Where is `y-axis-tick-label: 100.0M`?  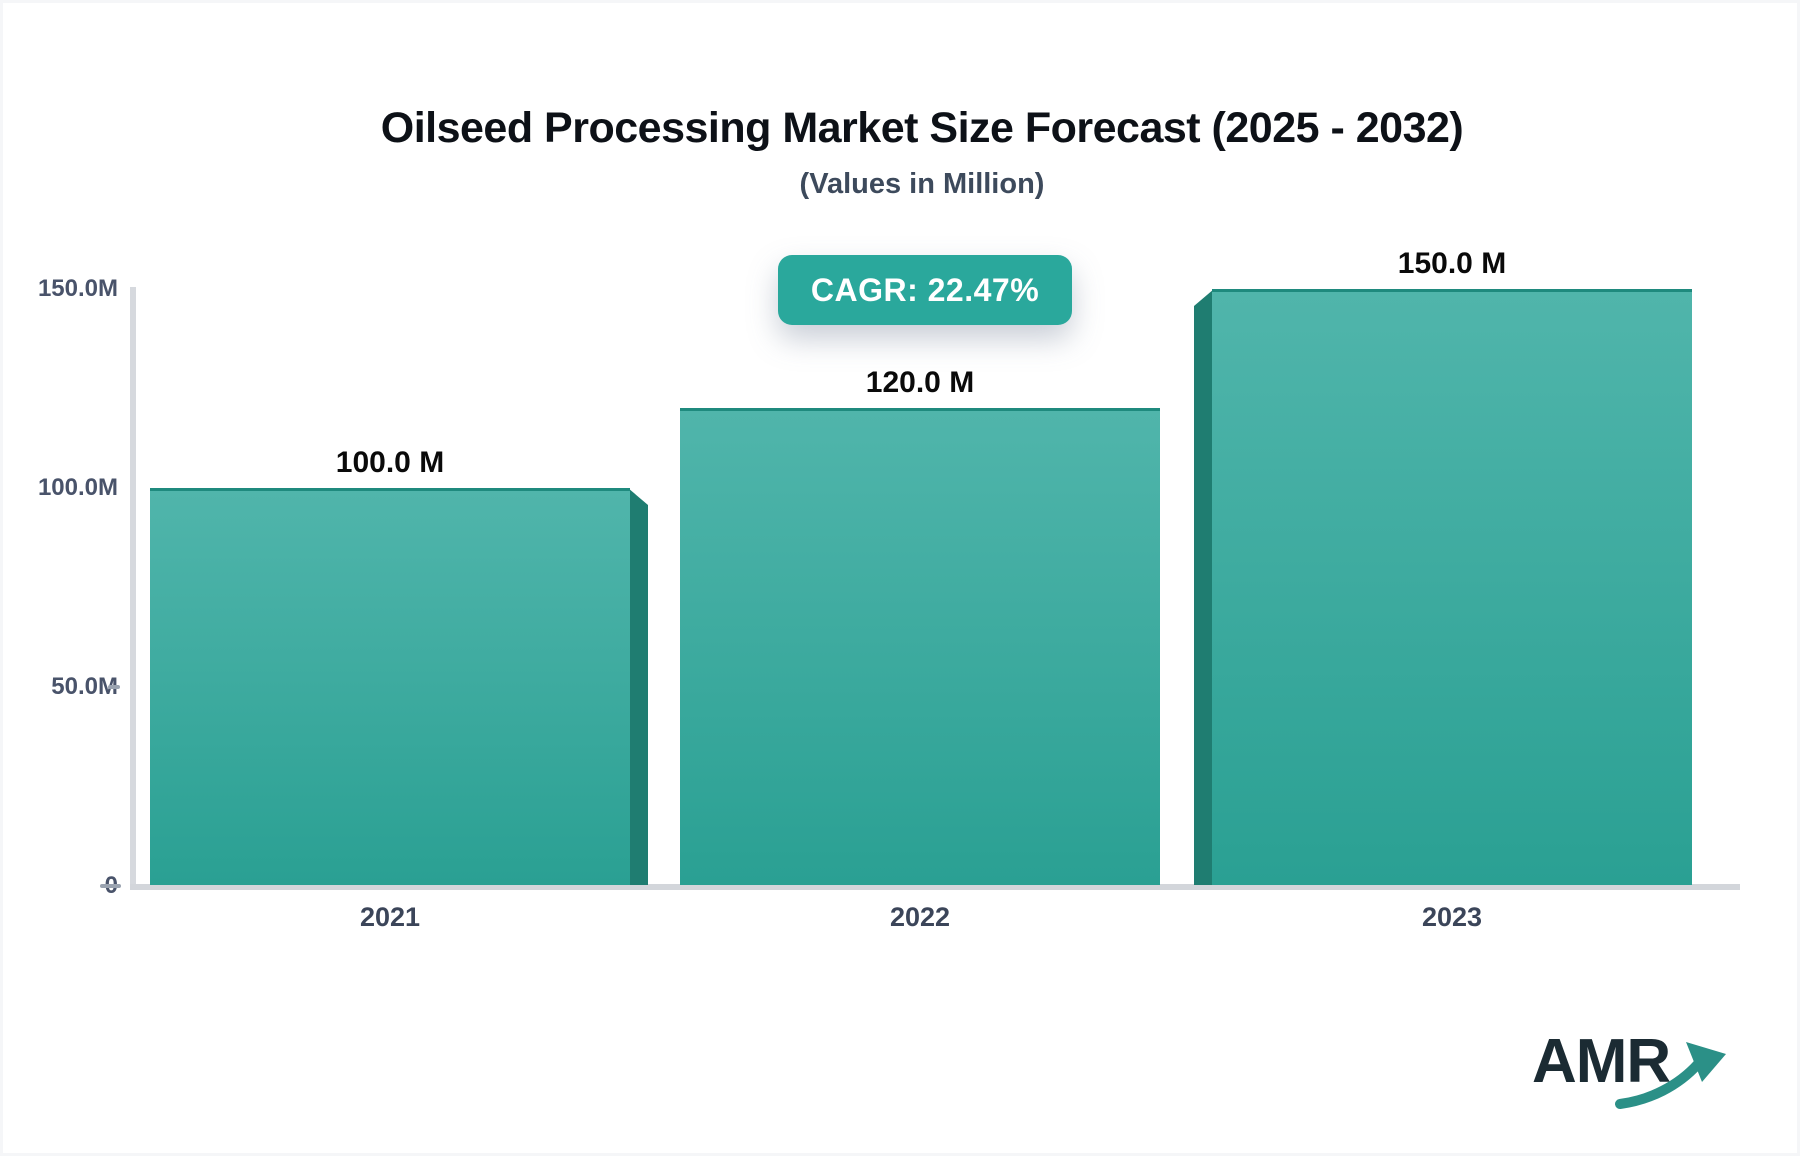 y-axis-tick-label: 100.0M is located at coordinates (77, 487).